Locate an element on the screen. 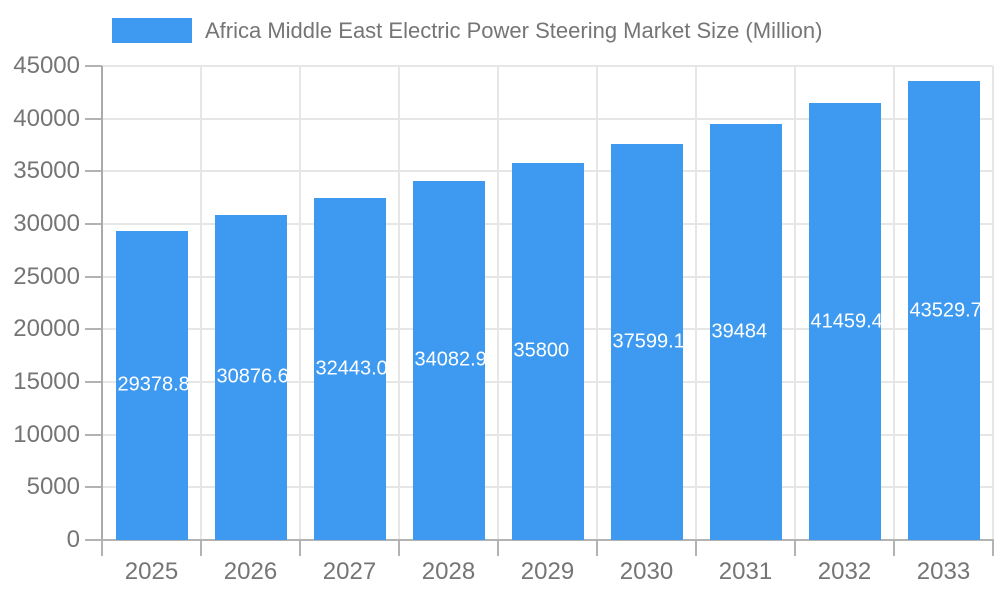  bar: 34082.9 is located at coordinates (448, 360).